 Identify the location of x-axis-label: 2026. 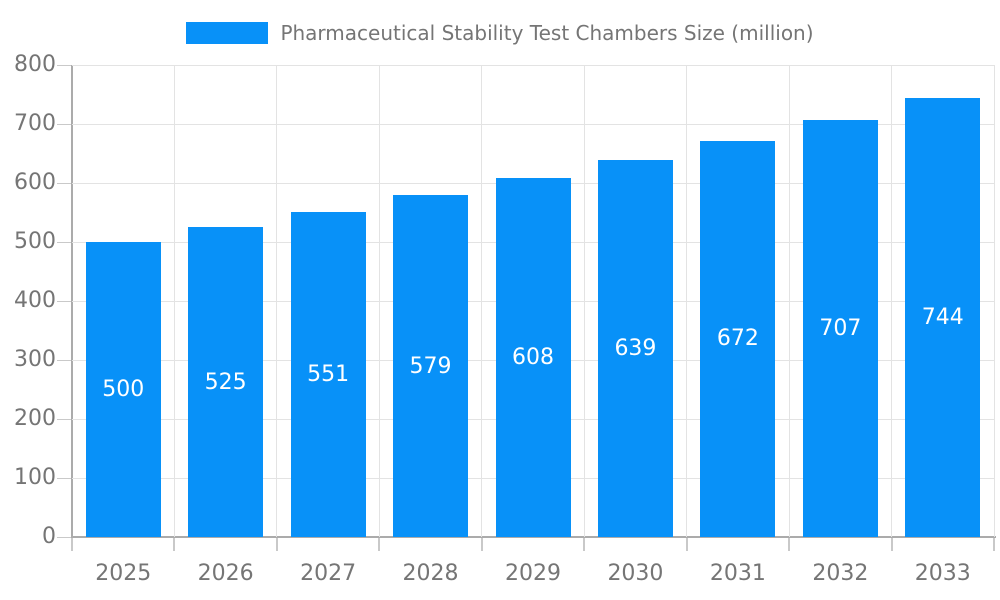
(225, 573).